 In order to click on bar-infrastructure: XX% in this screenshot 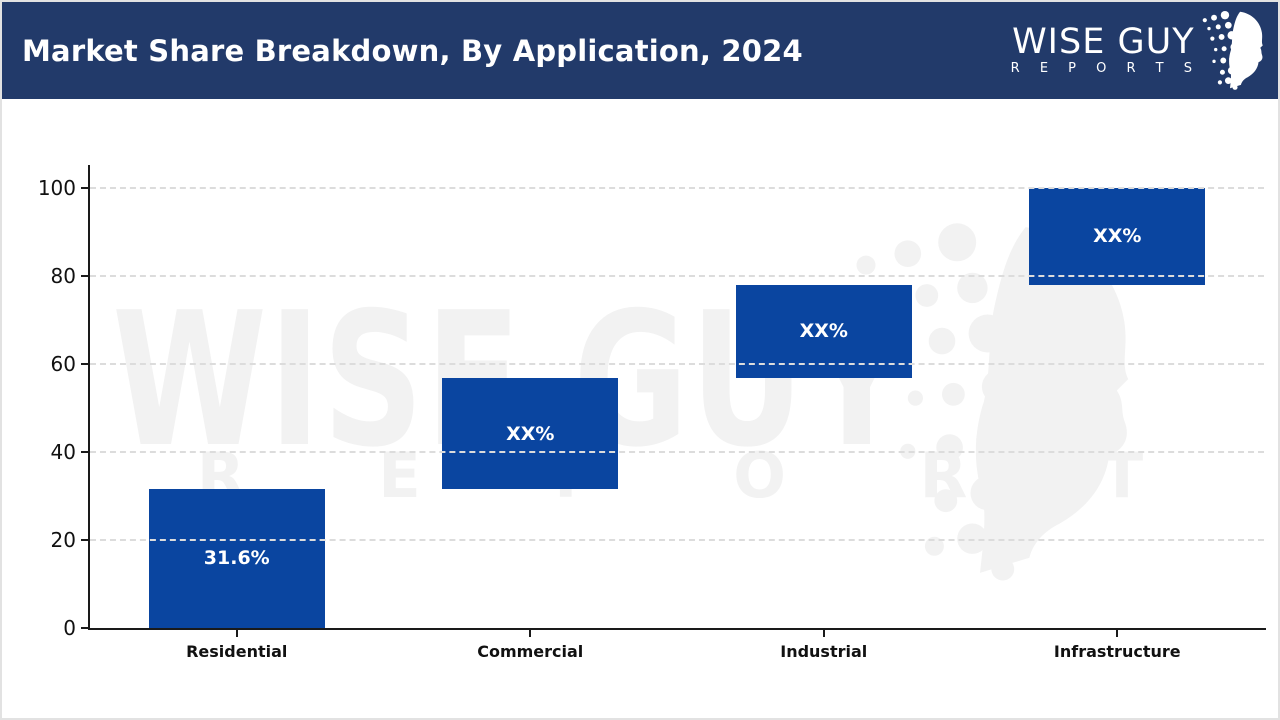, I will do `click(1117, 236)`.